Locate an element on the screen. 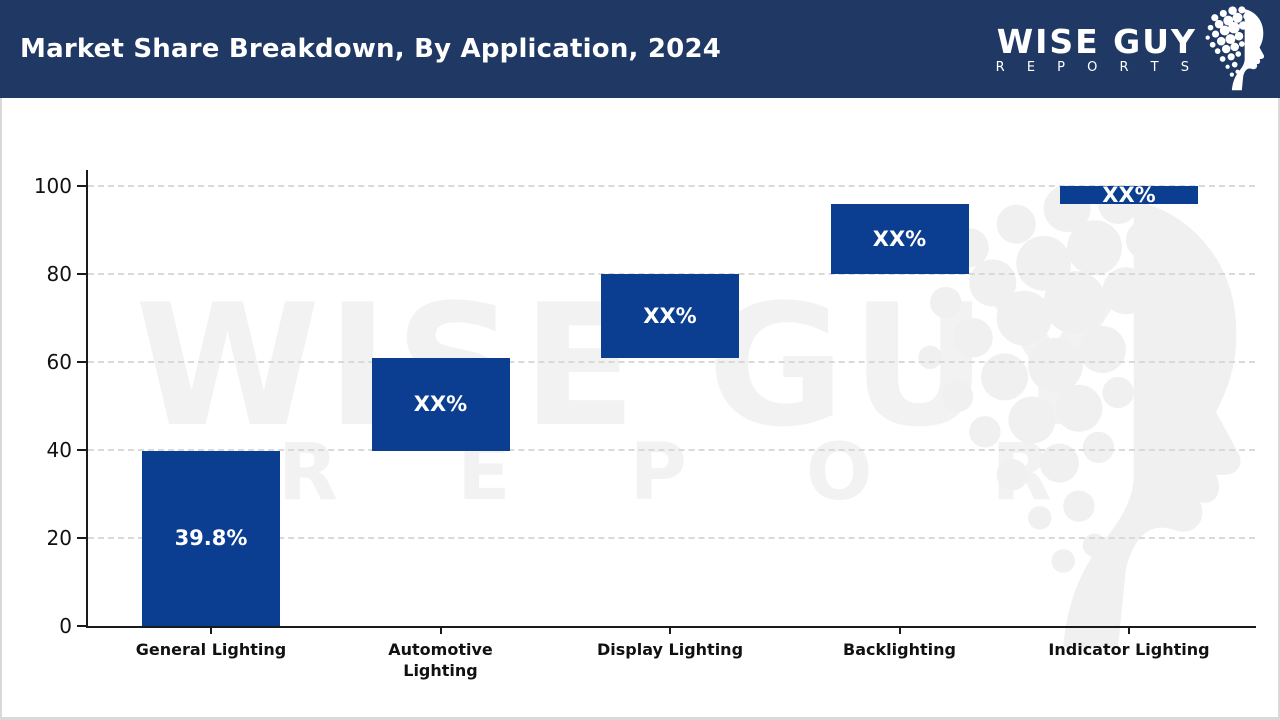  y-axis-line is located at coordinates (87, 399).